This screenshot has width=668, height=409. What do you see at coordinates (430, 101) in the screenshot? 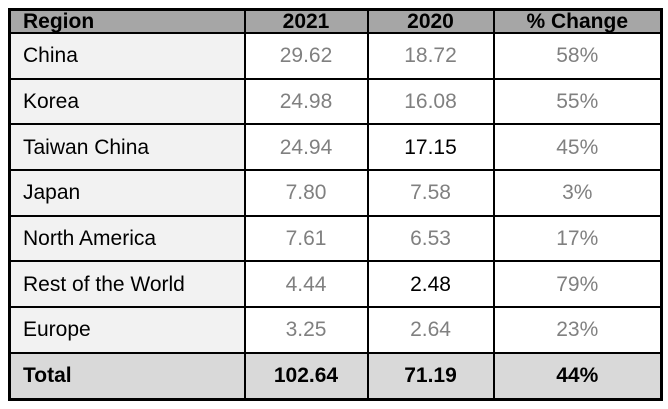
I see `value-2020-cell: 16.08` at bounding box center [430, 101].